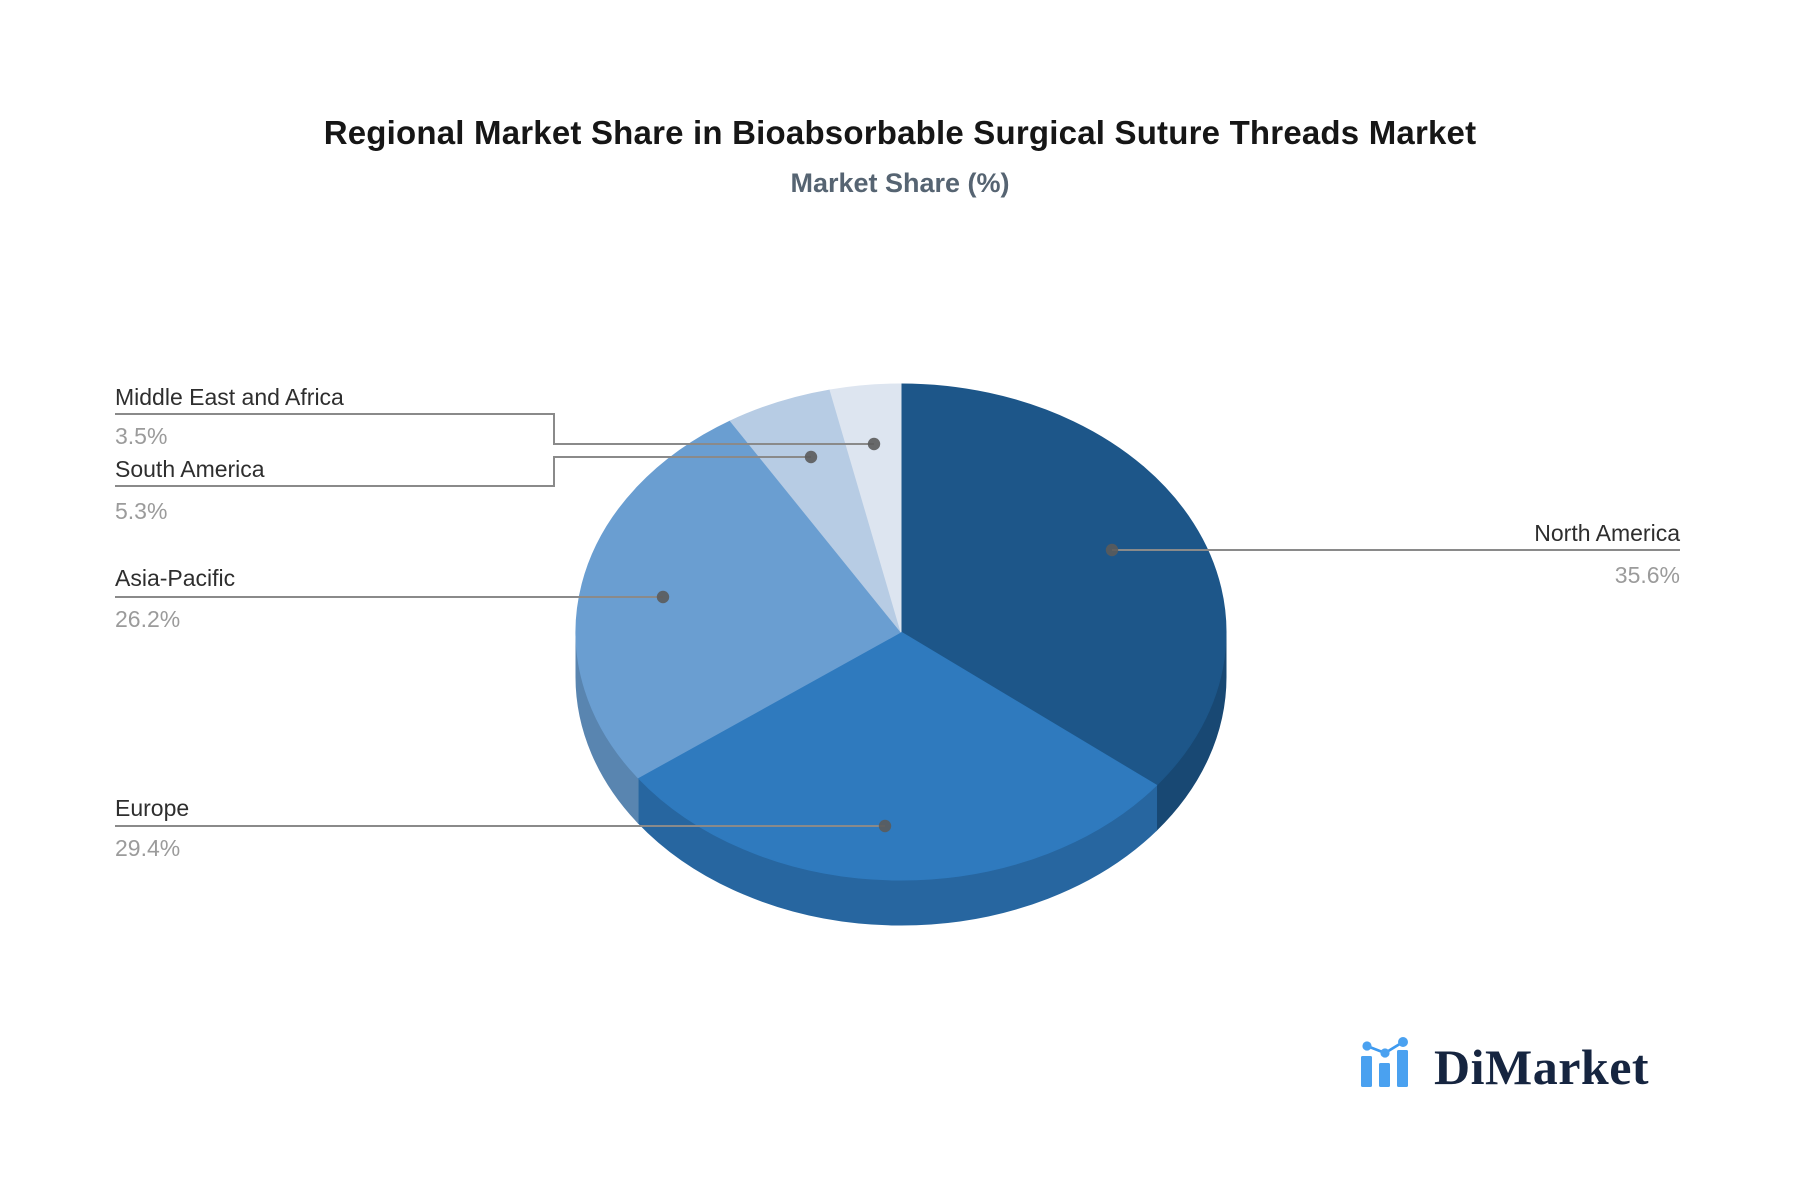 The image size is (1800, 1196). What do you see at coordinates (1112, 550) in the screenshot?
I see `leader-dot-north-america` at bounding box center [1112, 550].